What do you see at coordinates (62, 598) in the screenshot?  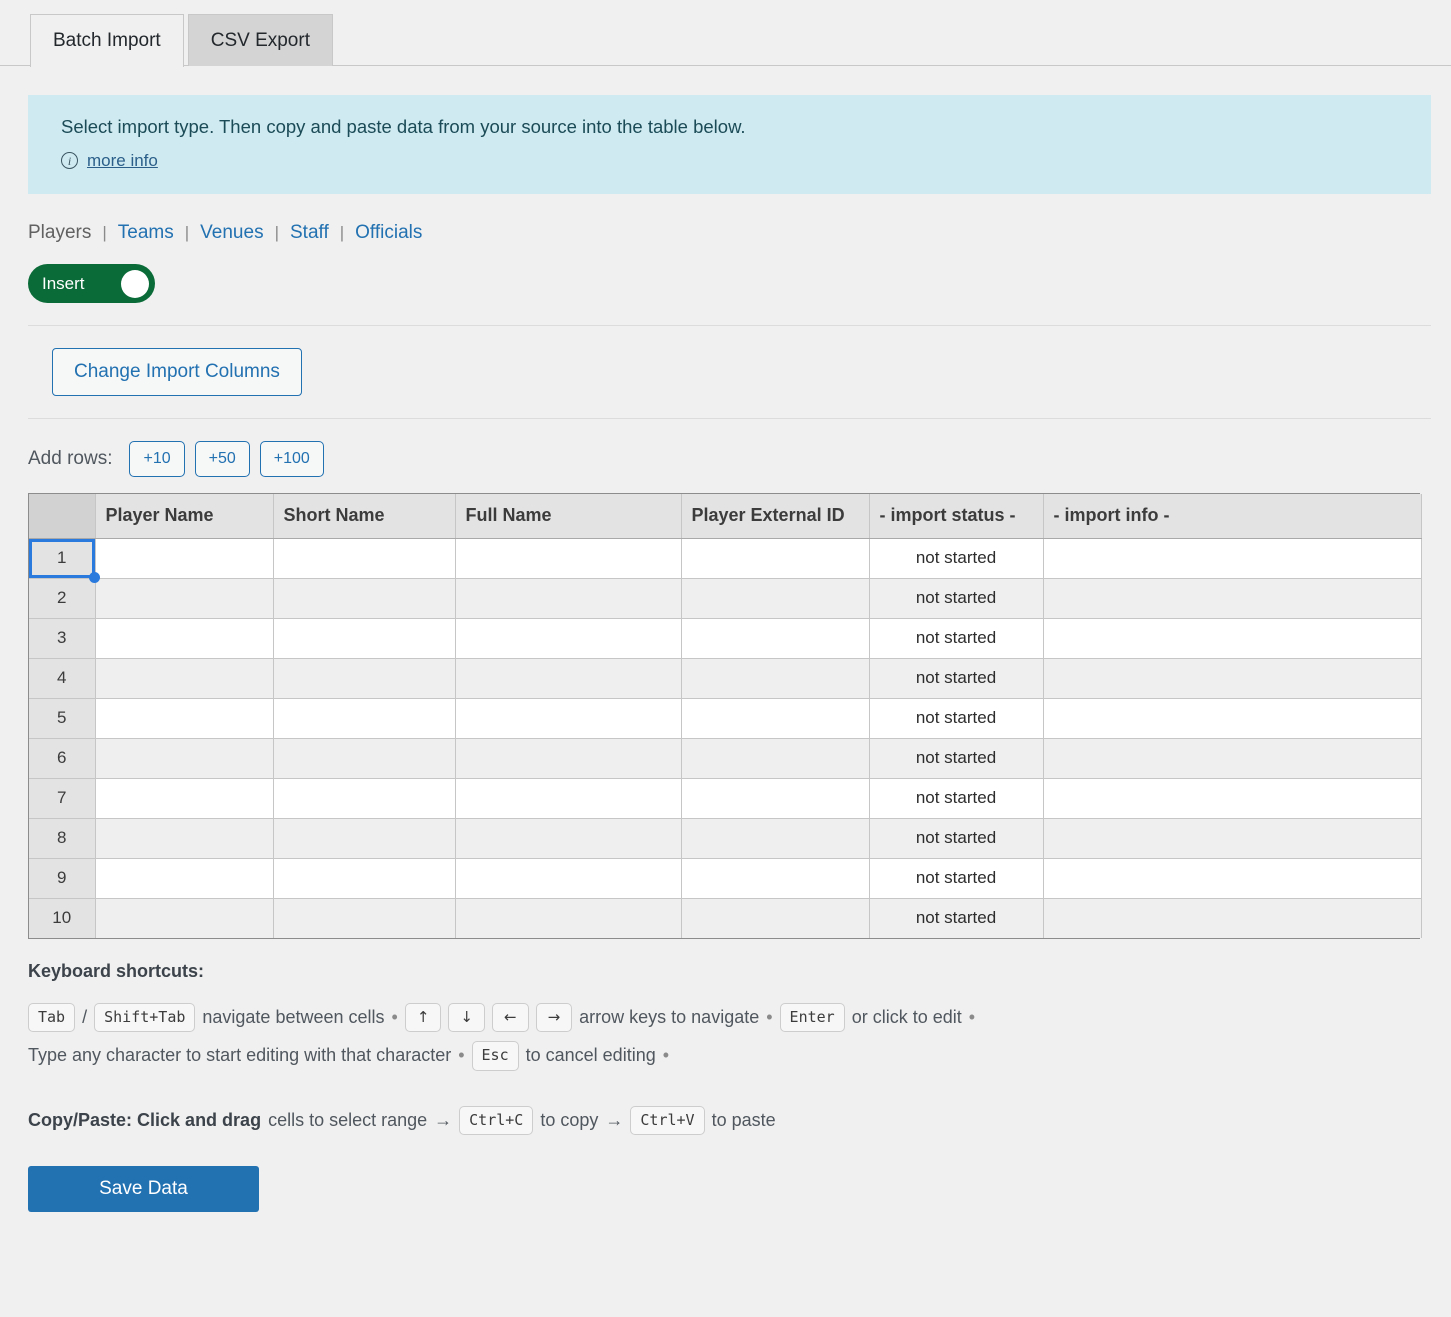 I see `row-number-cell: 2` at bounding box center [62, 598].